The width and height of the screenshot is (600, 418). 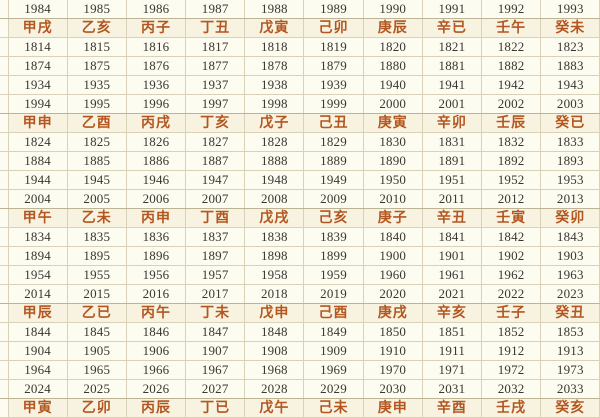 What do you see at coordinates (333, 275) in the screenshot?
I see `year-cell: 1959` at bounding box center [333, 275].